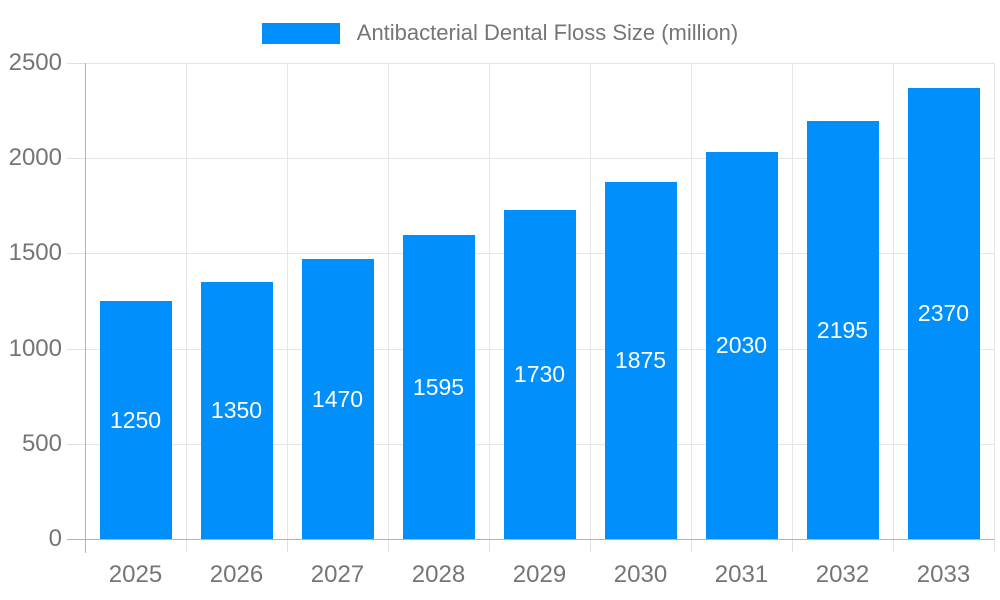 Image resolution: width=1000 pixels, height=600 pixels. Describe the element at coordinates (85, 308) in the screenshot. I see `y-axis-line` at that location.